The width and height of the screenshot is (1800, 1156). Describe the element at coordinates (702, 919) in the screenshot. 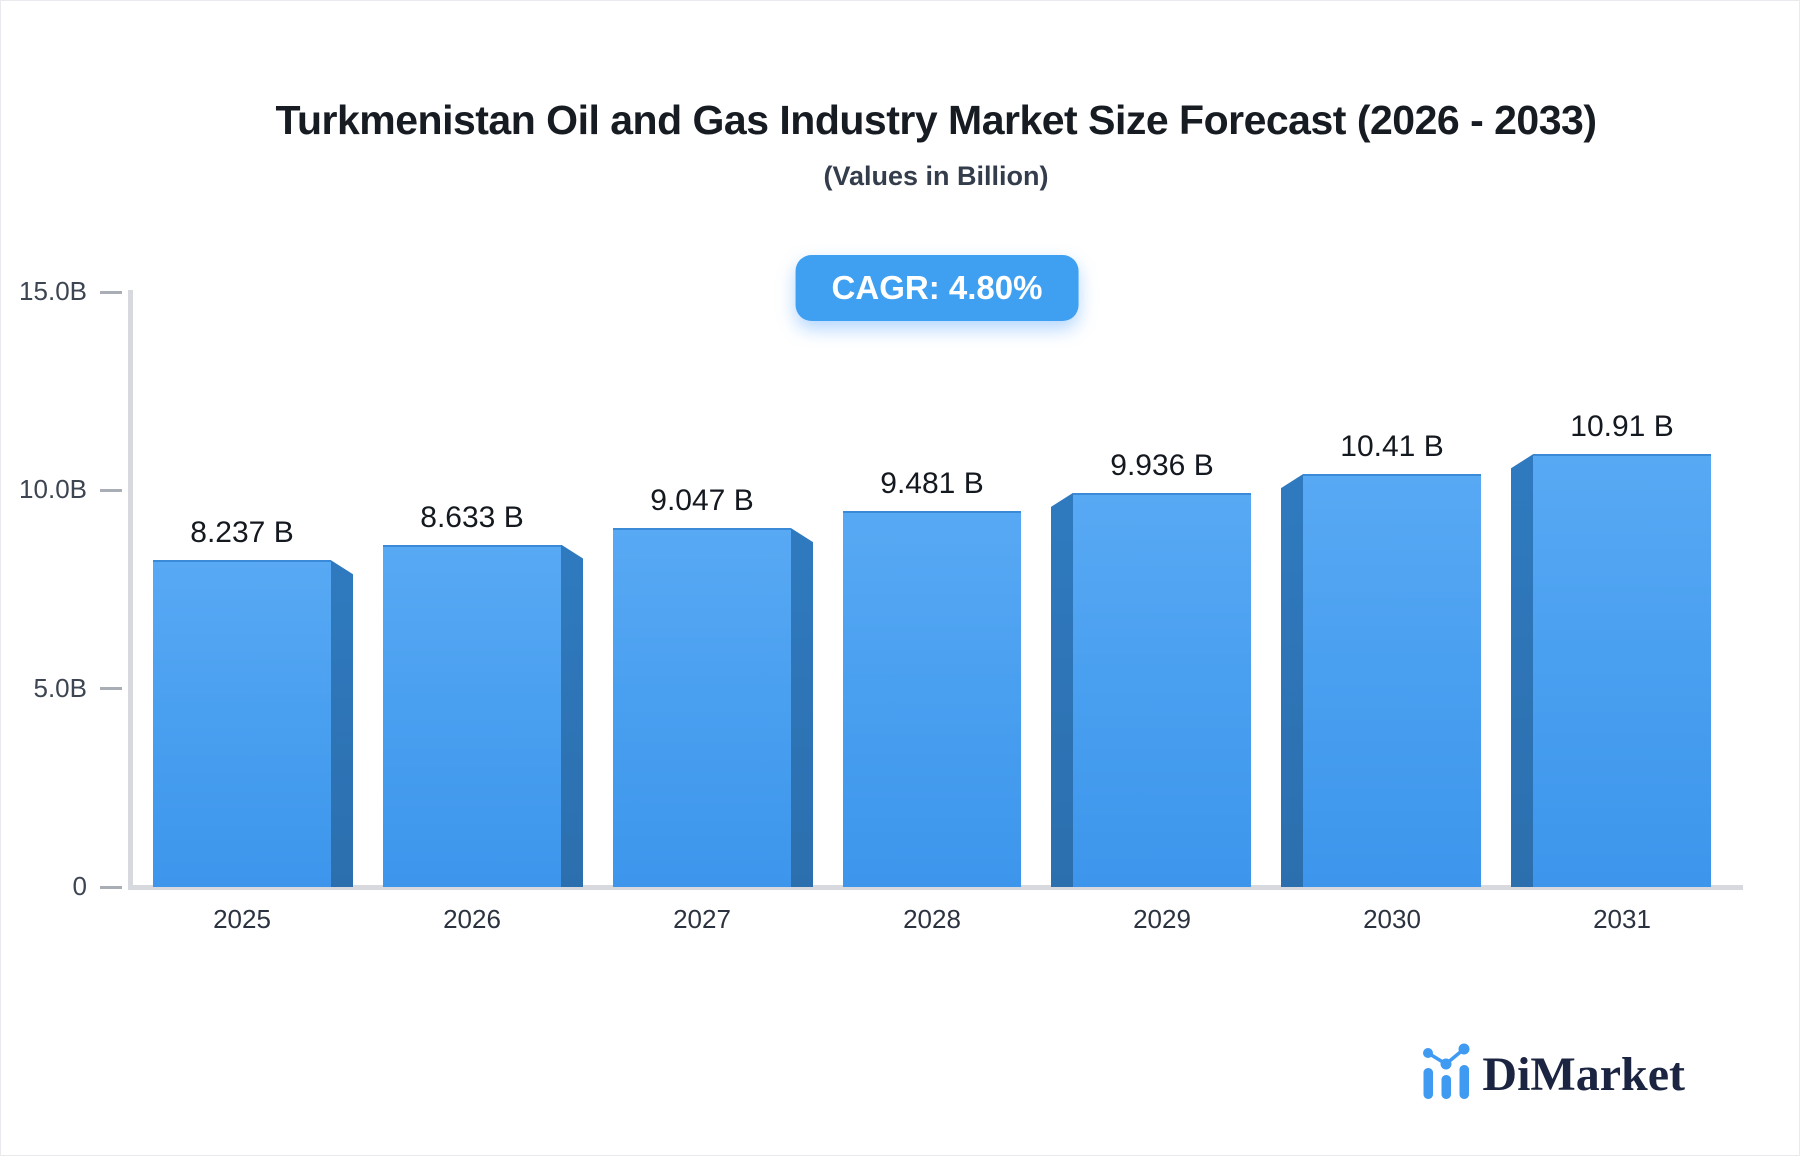

I see `x-axis-label: 2027` at that location.